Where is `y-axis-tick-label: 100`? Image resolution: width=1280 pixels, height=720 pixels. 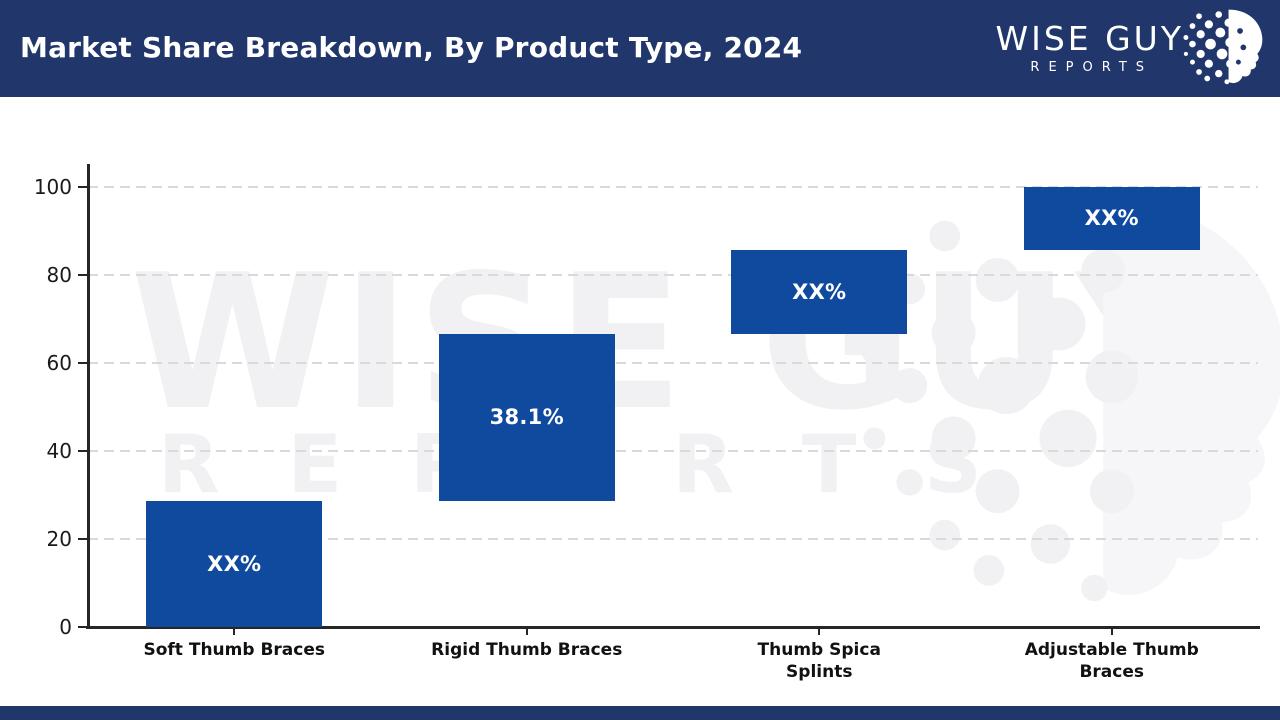 y-axis-tick-label: 100 is located at coordinates (52, 187).